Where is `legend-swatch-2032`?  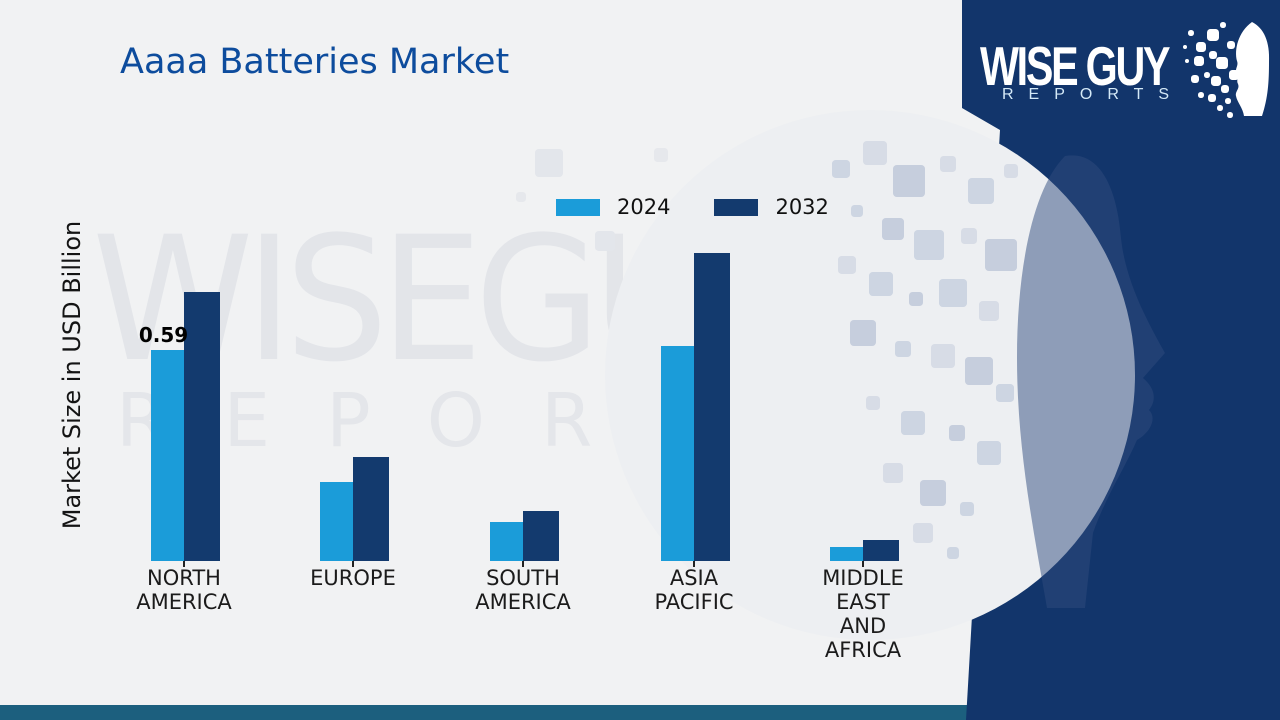
legend-swatch-2032 is located at coordinates (736, 207).